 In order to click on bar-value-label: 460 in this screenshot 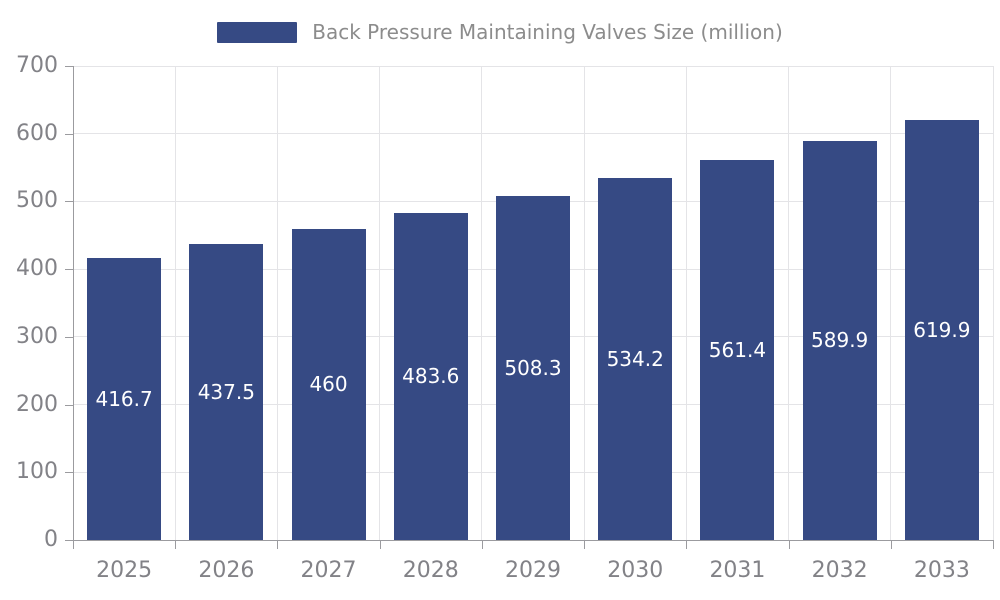, I will do `click(328, 384)`.